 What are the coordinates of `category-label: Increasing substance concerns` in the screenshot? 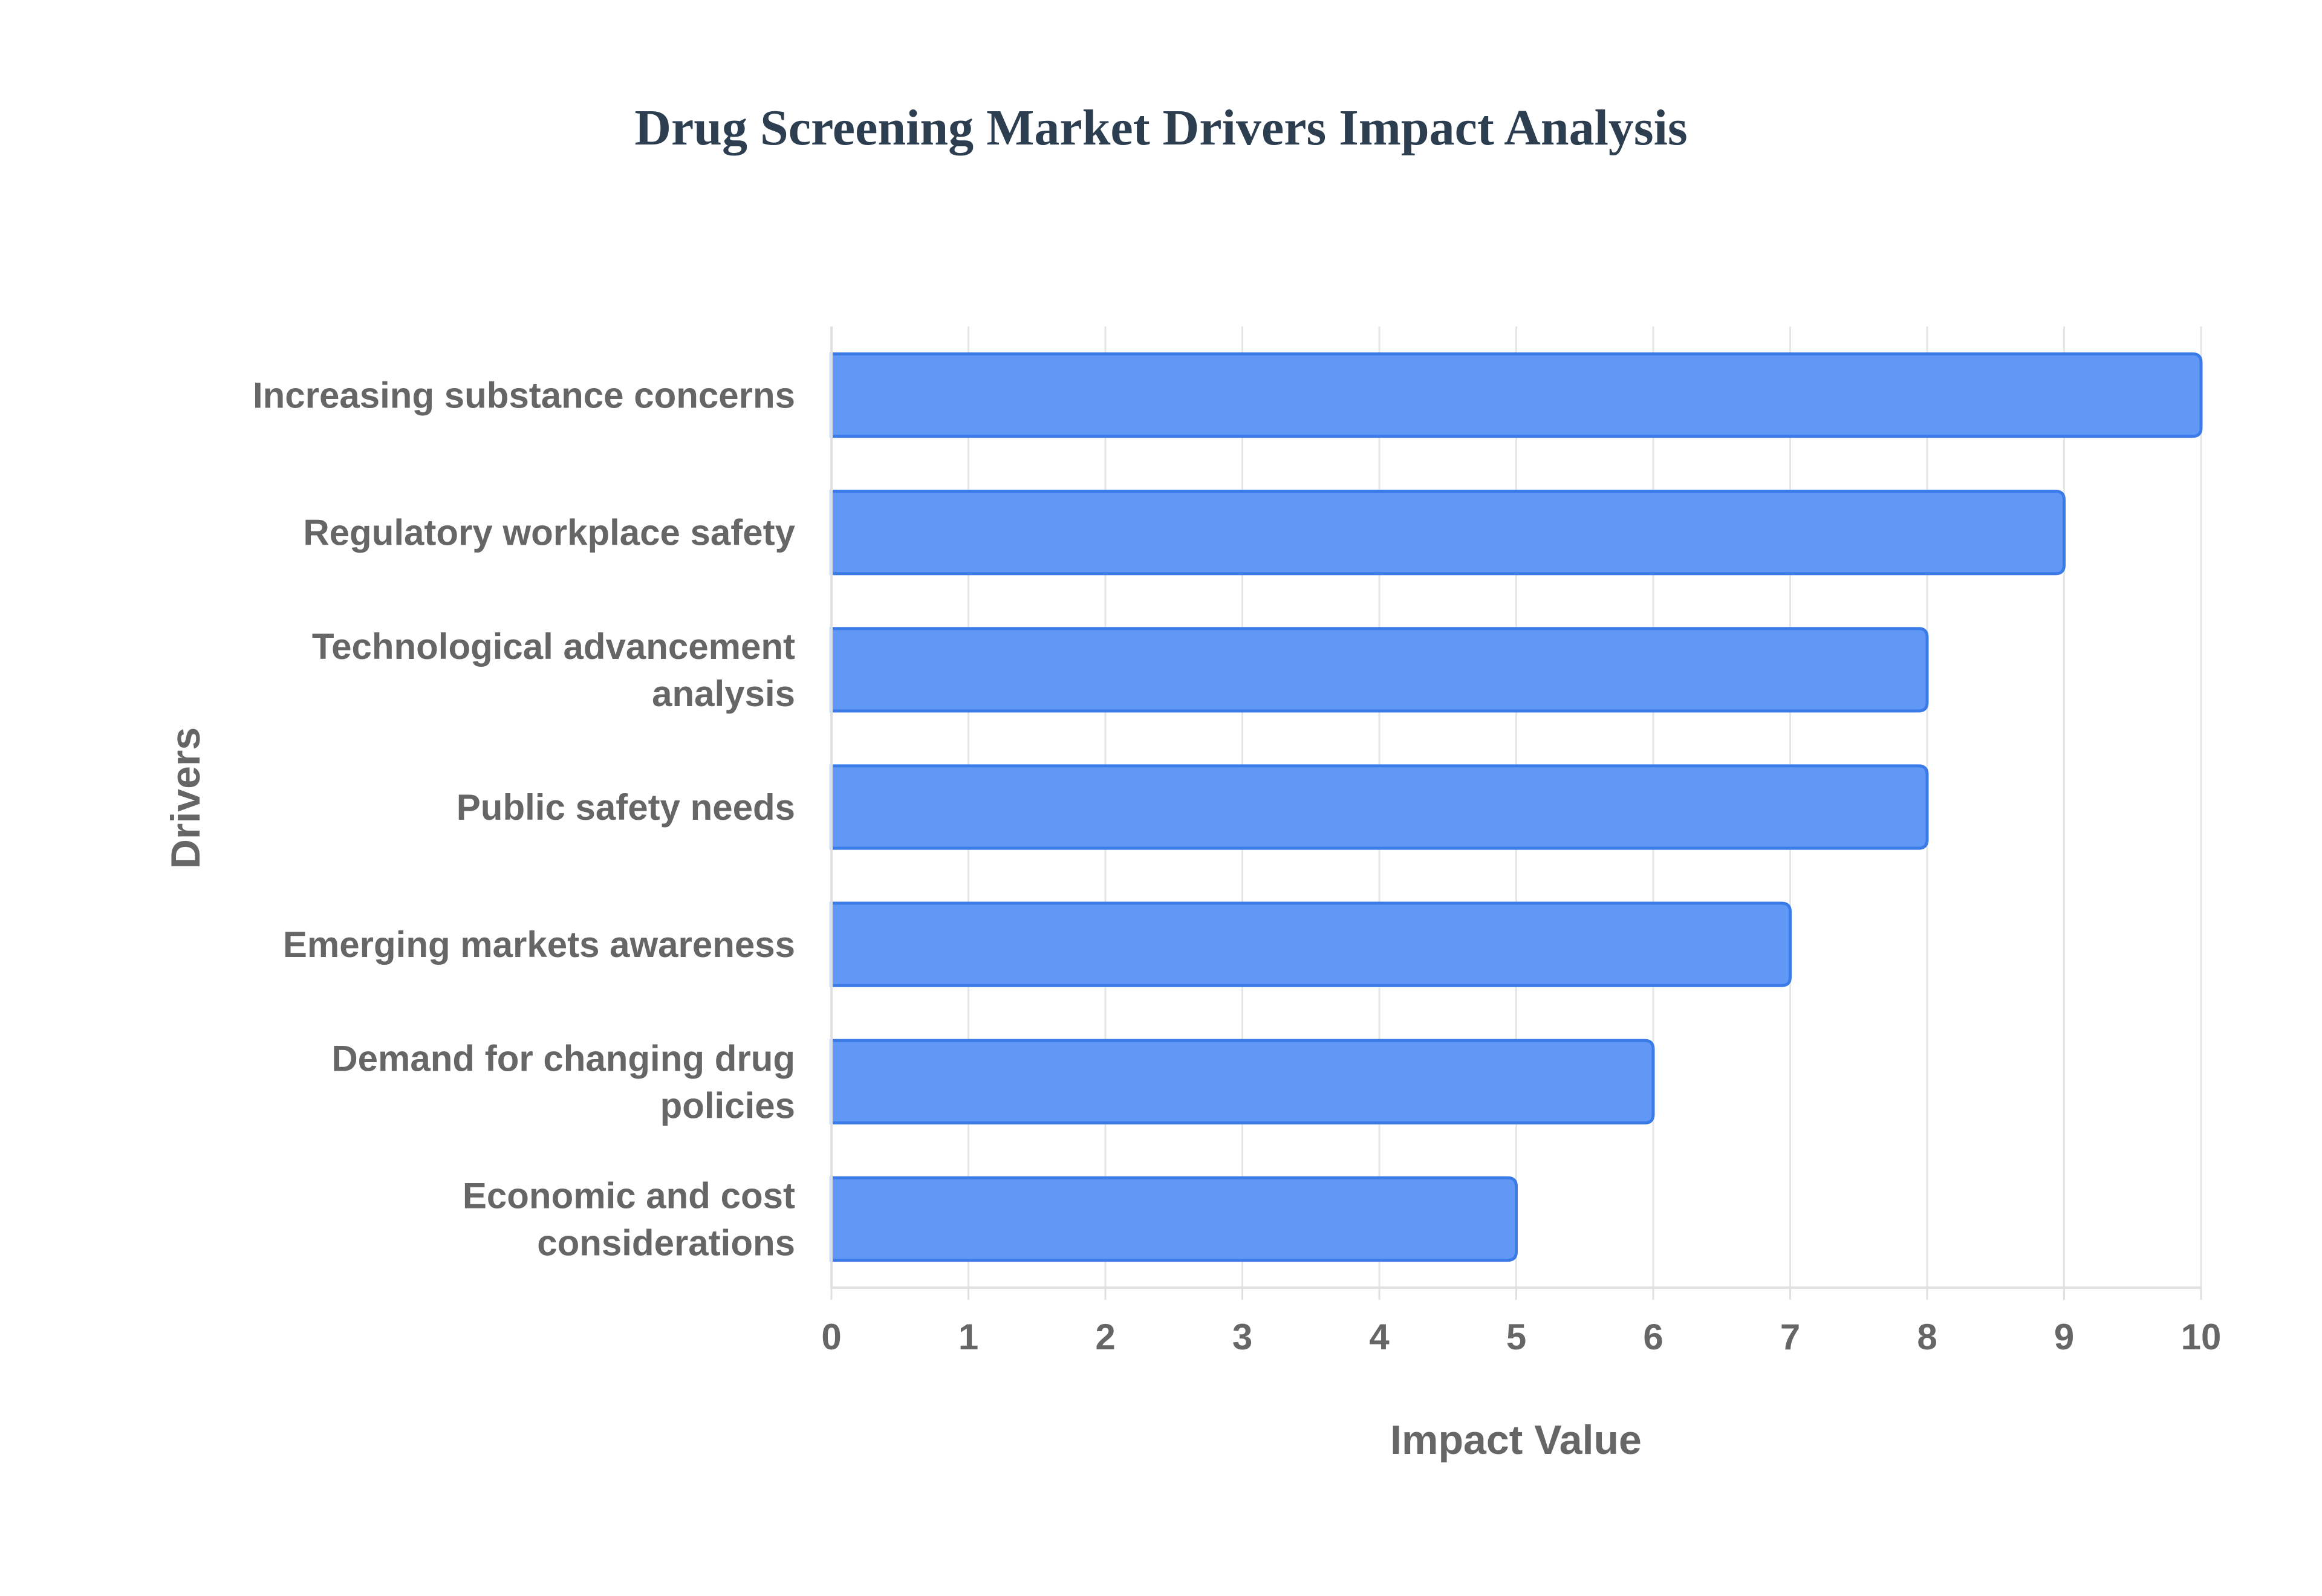 It's located at (524, 395).